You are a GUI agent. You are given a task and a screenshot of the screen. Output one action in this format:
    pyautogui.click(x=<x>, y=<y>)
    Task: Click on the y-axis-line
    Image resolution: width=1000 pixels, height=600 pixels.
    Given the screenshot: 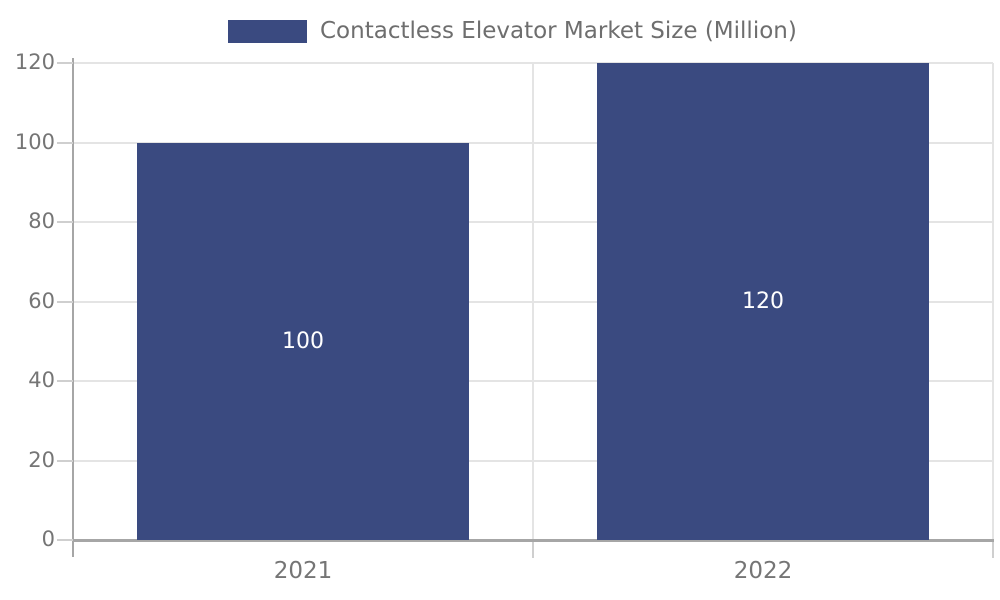 What is the action you would take?
    pyautogui.click(x=73, y=307)
    